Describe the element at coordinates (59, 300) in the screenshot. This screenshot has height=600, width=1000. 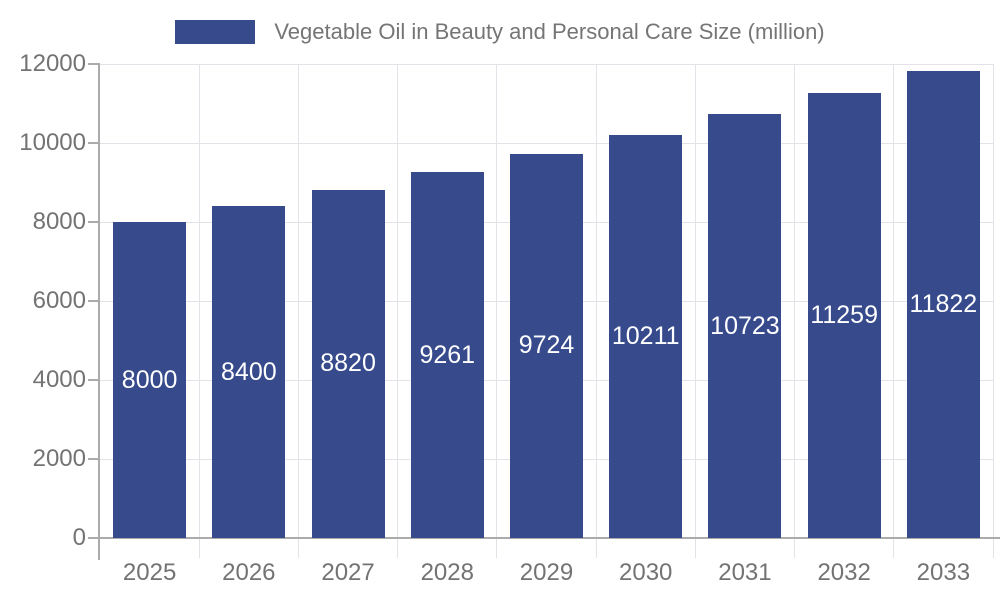
I see `y-axis-label: 6000` at that location.